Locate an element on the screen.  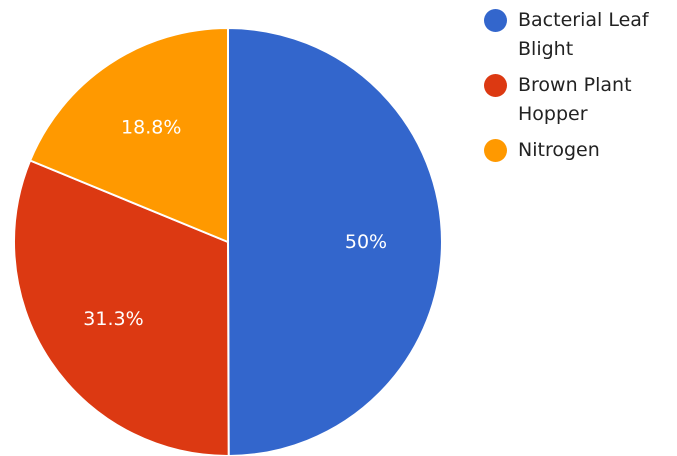
slice-label-nitrogen: 18.8% is located at coordinates (151, 127).